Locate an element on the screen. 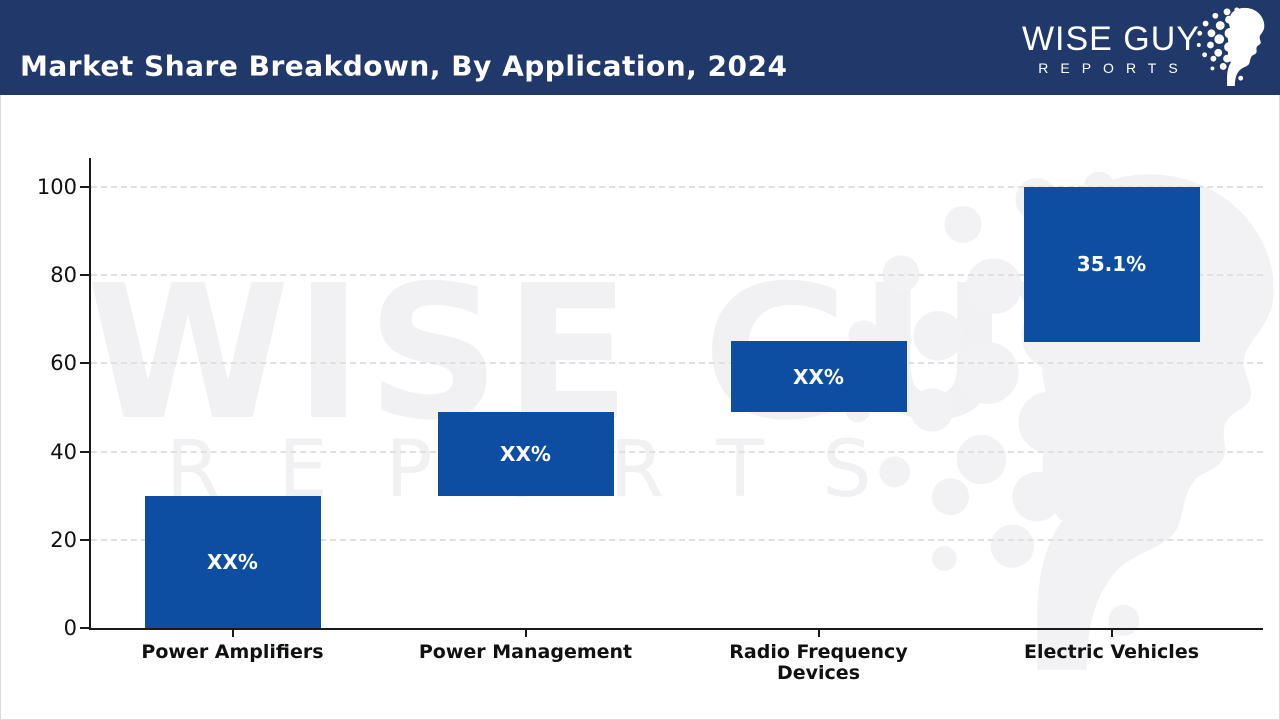 This screenshot has height=720, width=1280. bar-value-label-electric-vehicles: 35.1% is located at coordinates (1111, 264).